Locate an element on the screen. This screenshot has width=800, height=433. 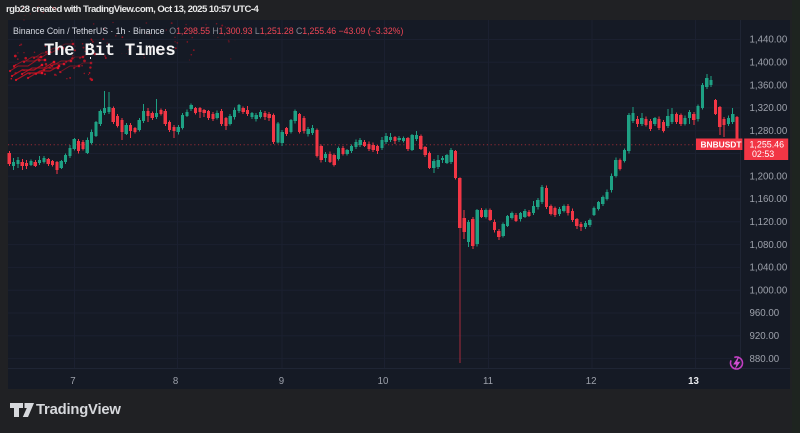
svg-text: 1,255.46 is located at coordinates (767, 144).